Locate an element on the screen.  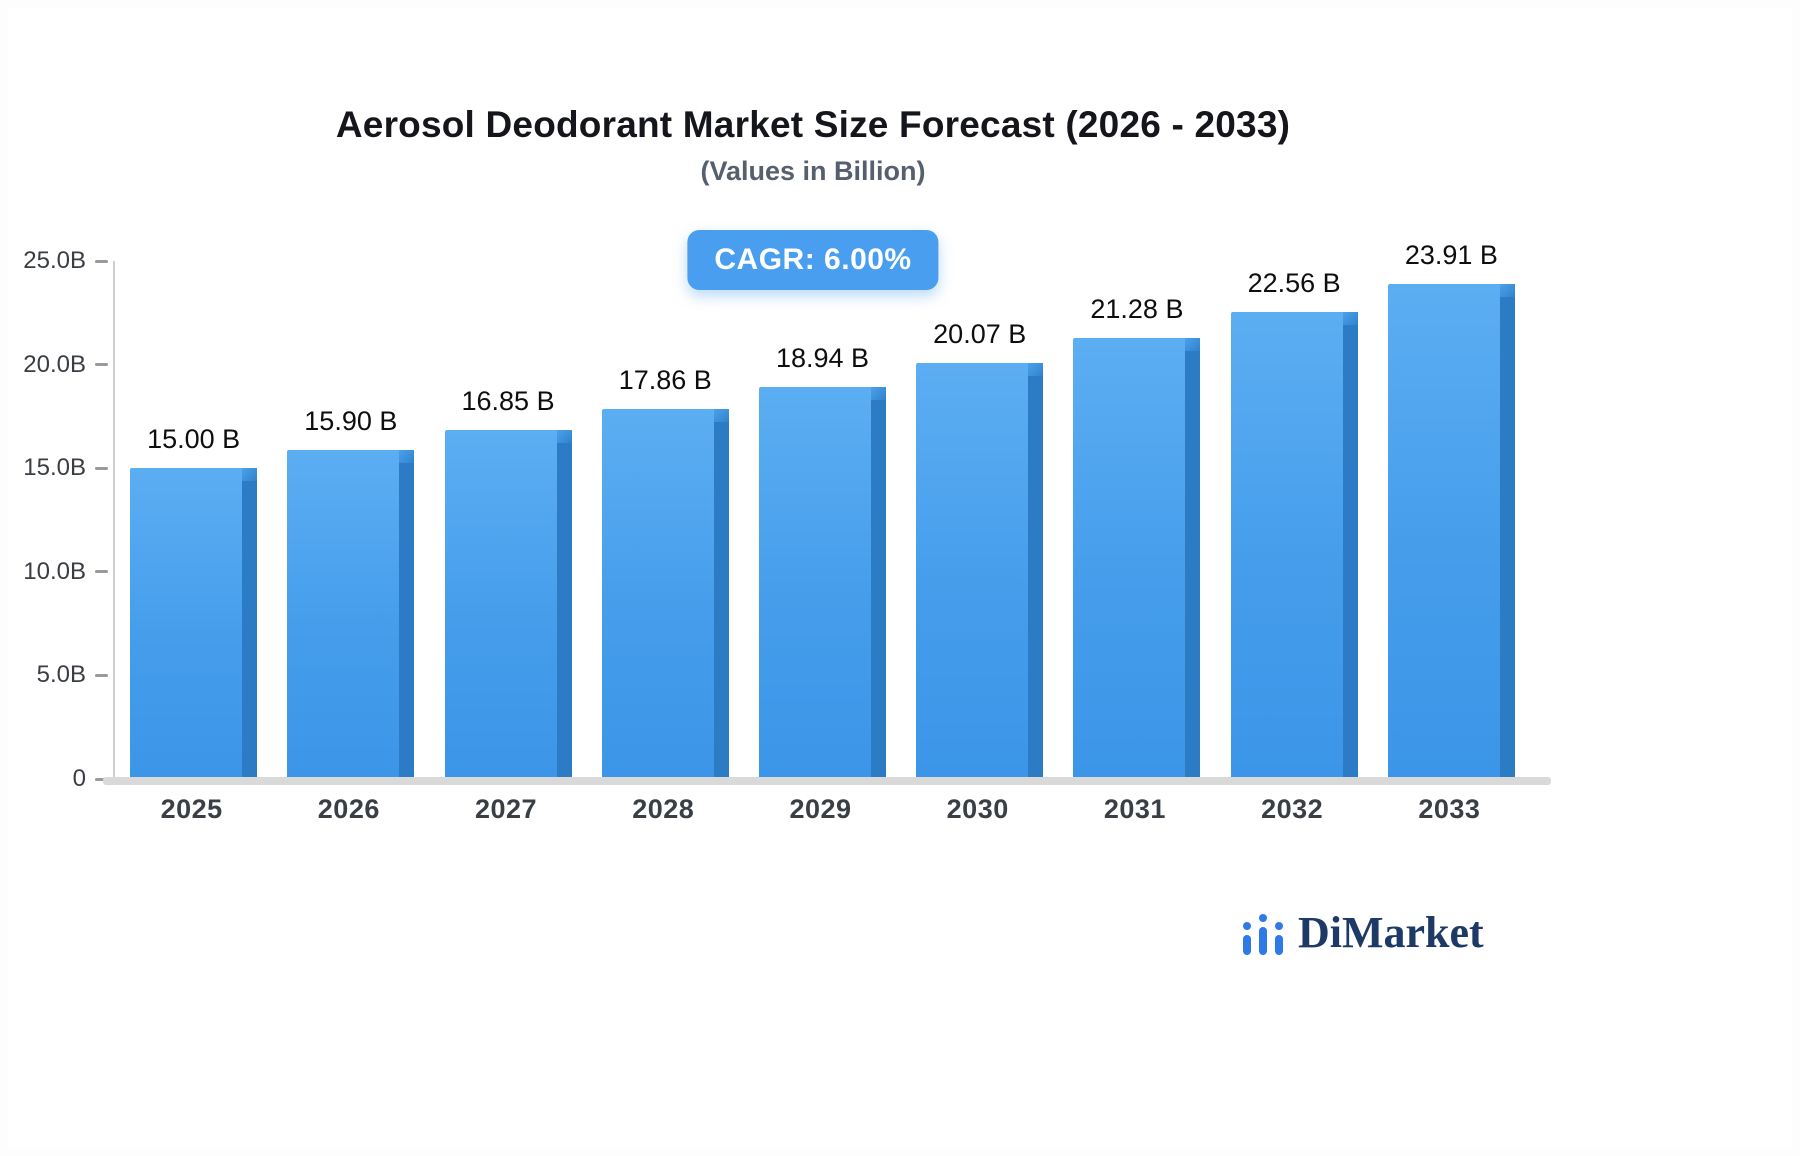
y-axis: 0 5.0B 10.0B 15.0B 20.0B 25.0B is located at coordinates (59, 519).